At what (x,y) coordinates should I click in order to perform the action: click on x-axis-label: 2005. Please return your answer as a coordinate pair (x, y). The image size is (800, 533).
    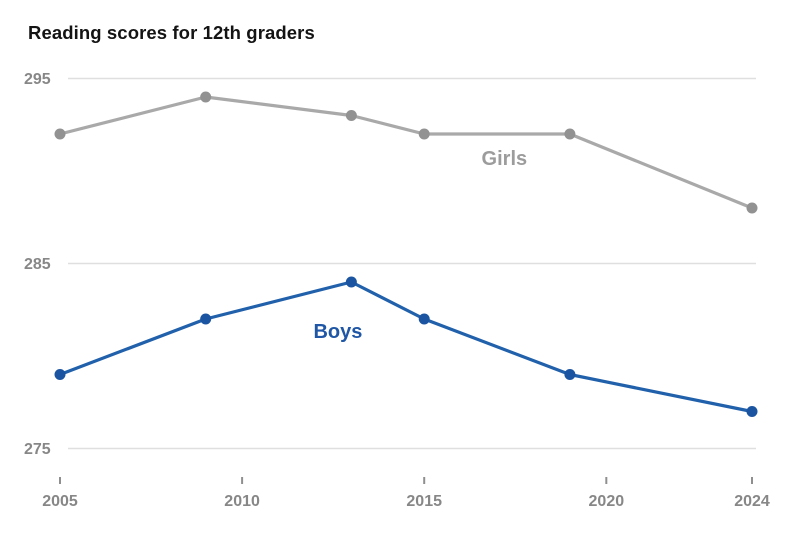
    Looking at the image, I should click on (60, 501).